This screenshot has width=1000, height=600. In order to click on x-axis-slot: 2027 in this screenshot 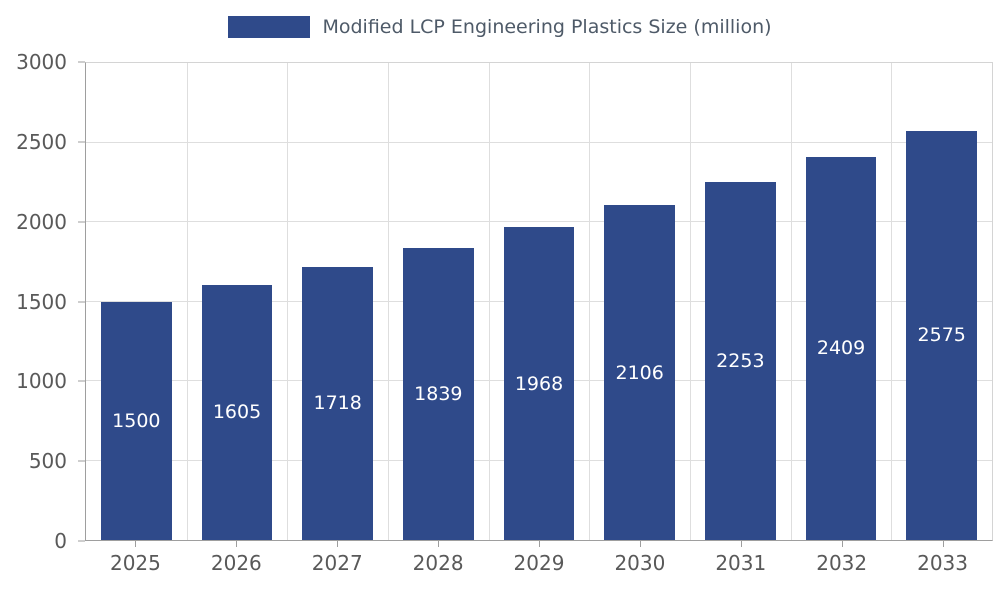, I will do `click(337, 563)`.